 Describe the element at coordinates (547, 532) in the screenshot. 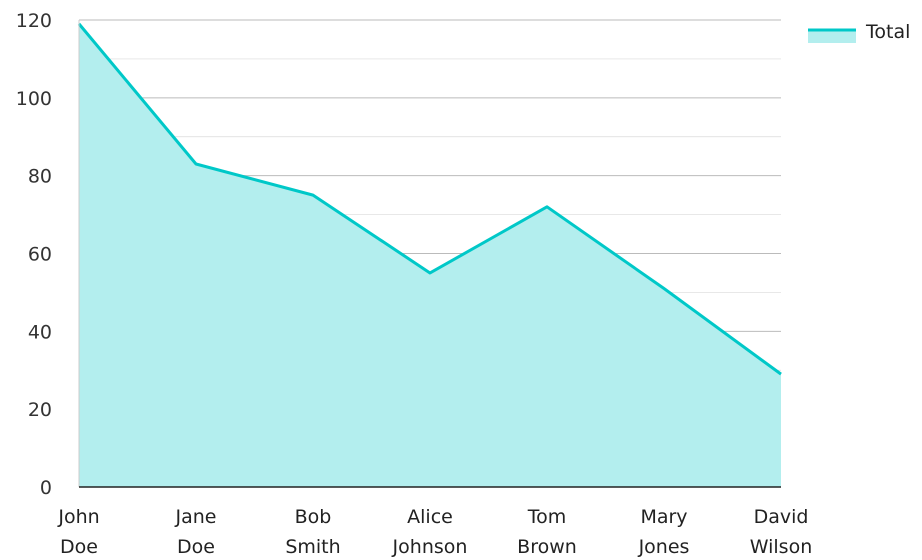

I see `x-tick-label: Tom Brown` at that location.